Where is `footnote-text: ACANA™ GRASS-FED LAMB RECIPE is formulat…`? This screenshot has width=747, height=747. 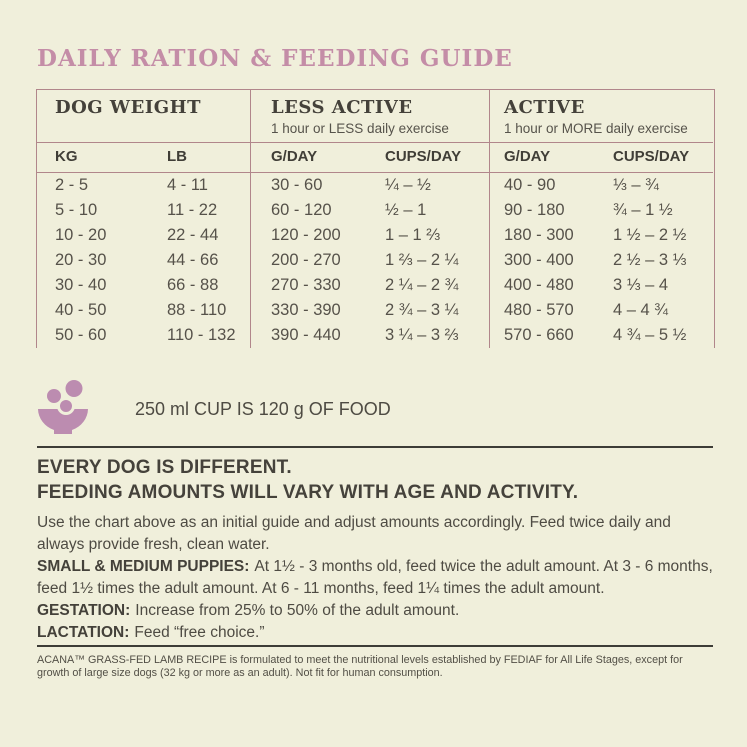 footnote-text: ACANA™ GRASS-FED LAMB RECIPE is formulat… is located at coordinates (360, 666).